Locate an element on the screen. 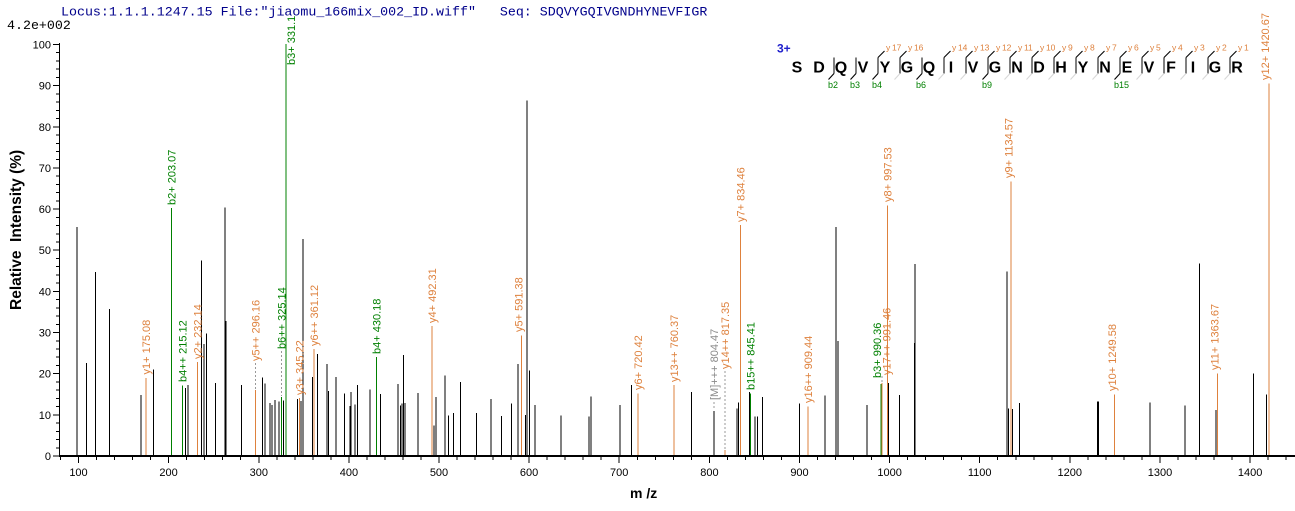 The width and height of the screenshot is (1295, 511). svg-text: 90 is located at coordinates (45, 87).